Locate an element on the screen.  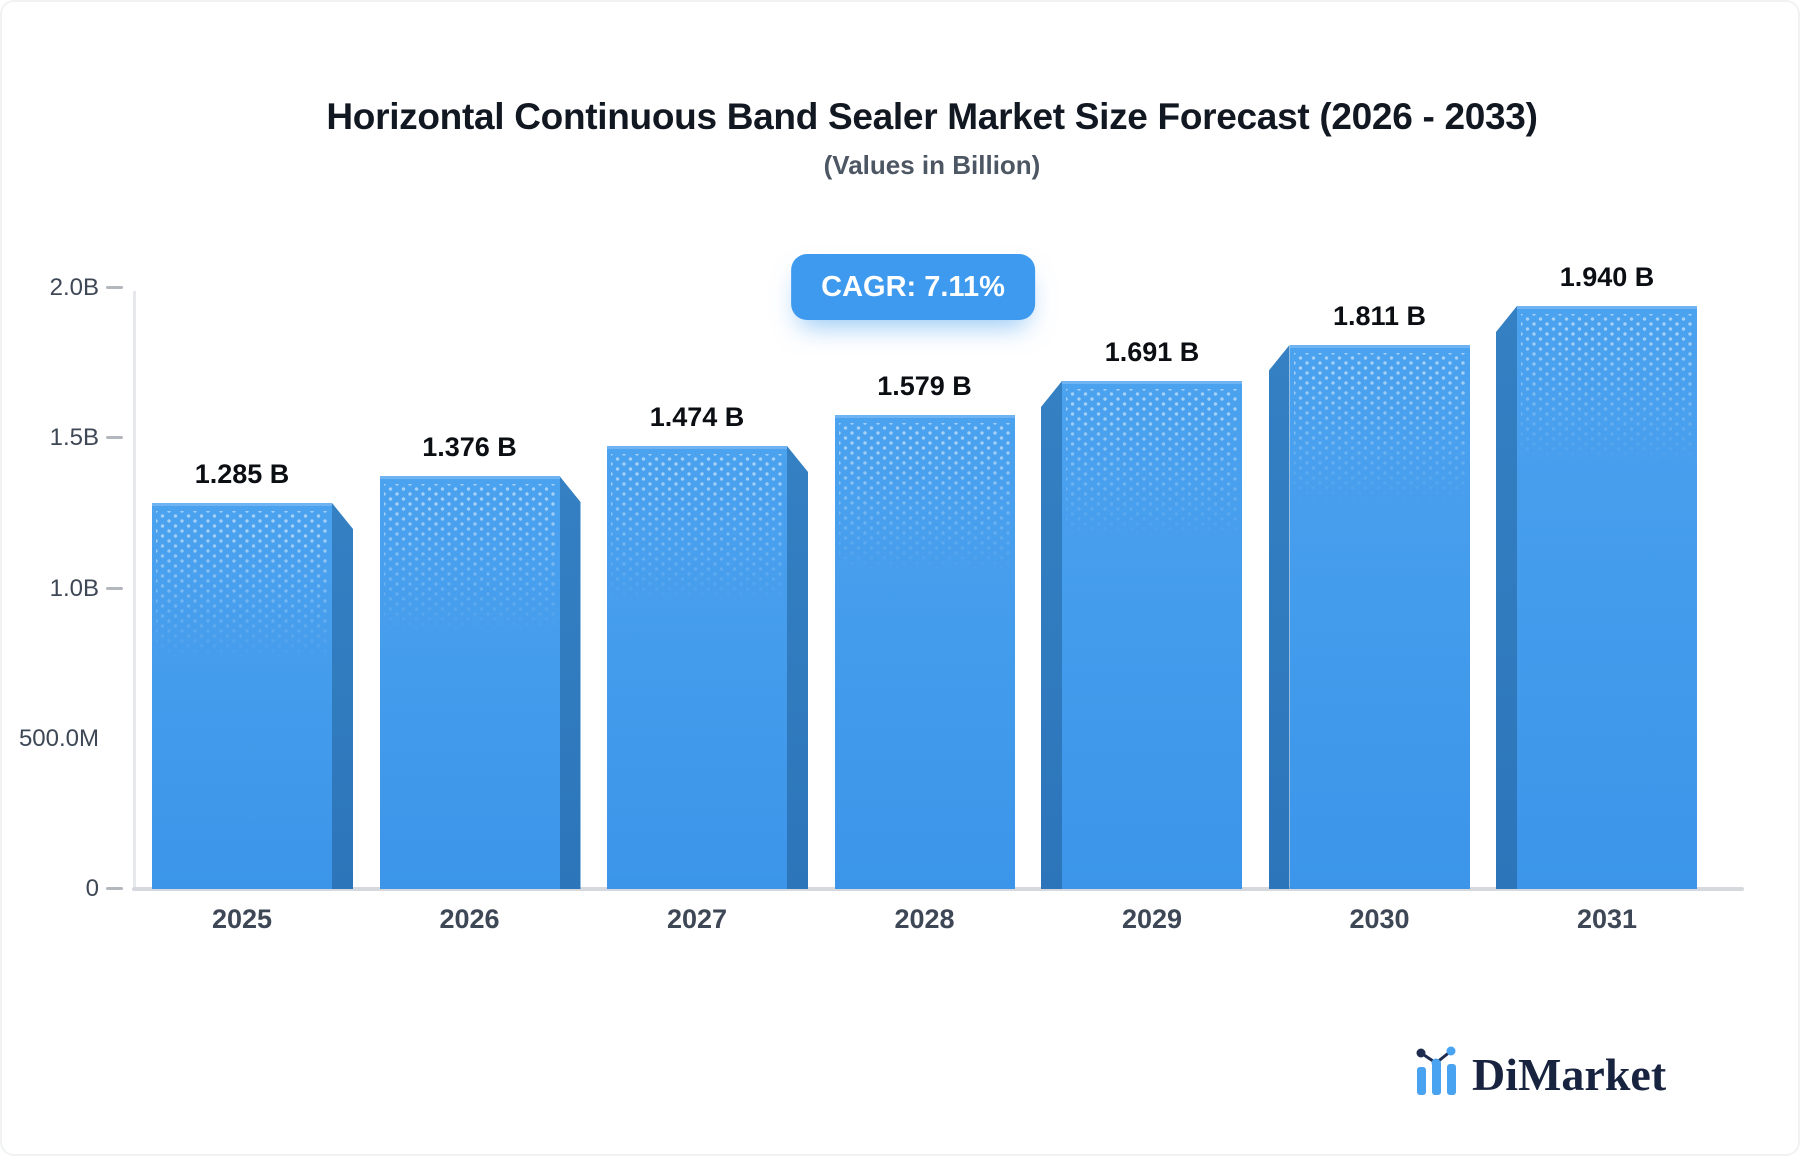
bar-value-label: 1.285 B is located at coordinates (242, 474).